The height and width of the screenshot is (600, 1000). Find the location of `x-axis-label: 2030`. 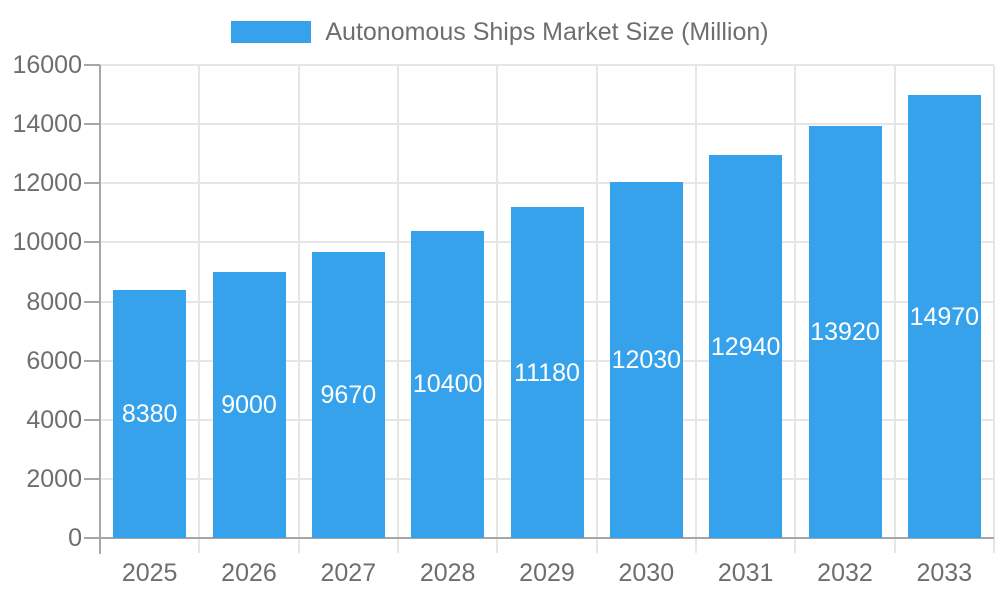

x-axis-label: 2030 is located at coordinates (646, 573).